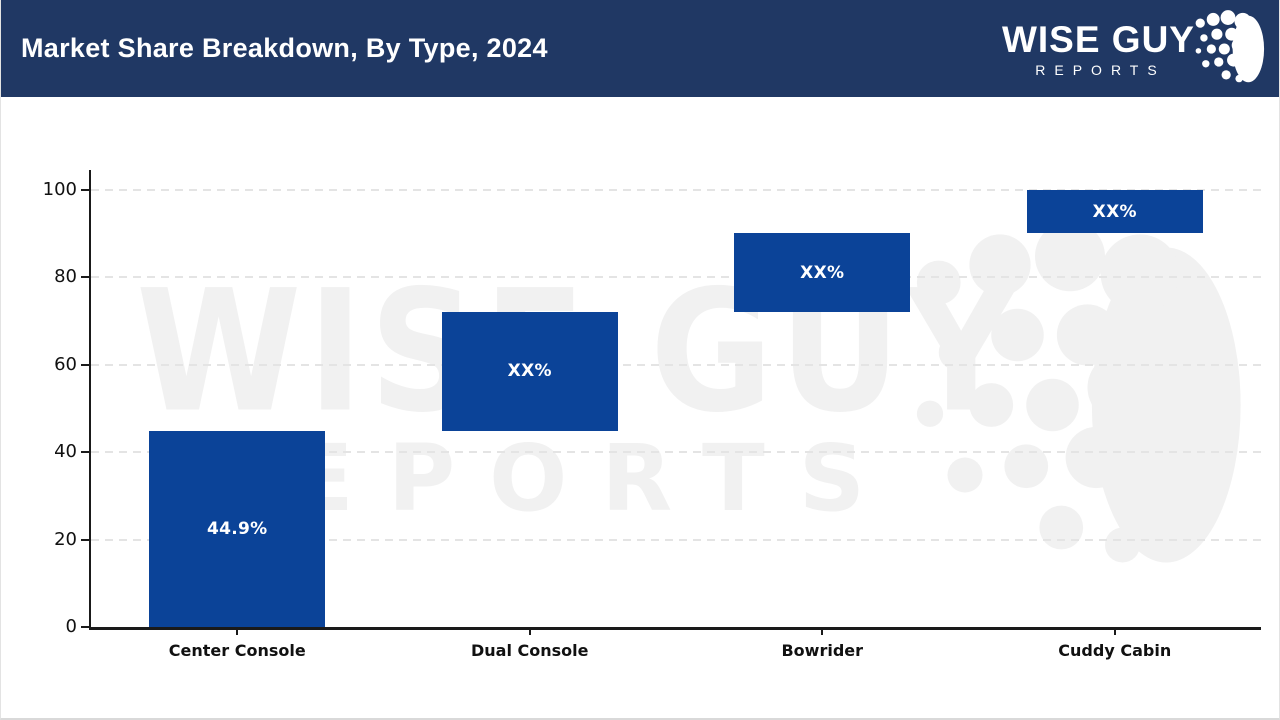 This screenshot has height=720, width=1280. Describe the element at coordinates (1100, 70) in the screenshot. I see `logo-subtitle: REPORTS` at that location.